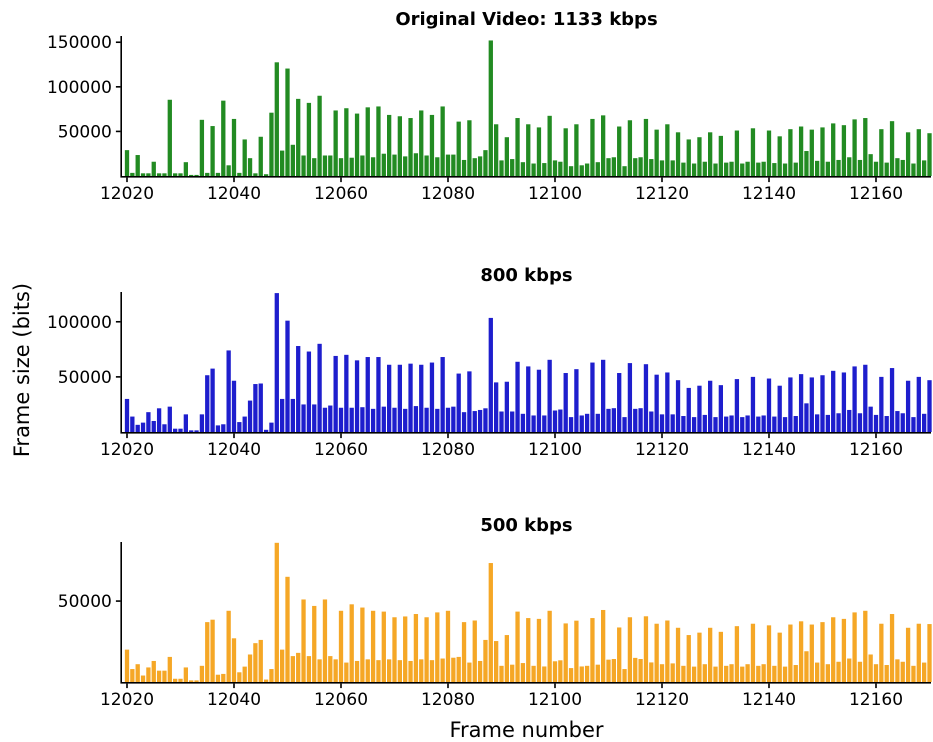 The image size is (933, 742). What do you see at coordinates (526, 730) in the screenshot?
I see `x-axis-label: Frame number` at bounding box center [526, 730].